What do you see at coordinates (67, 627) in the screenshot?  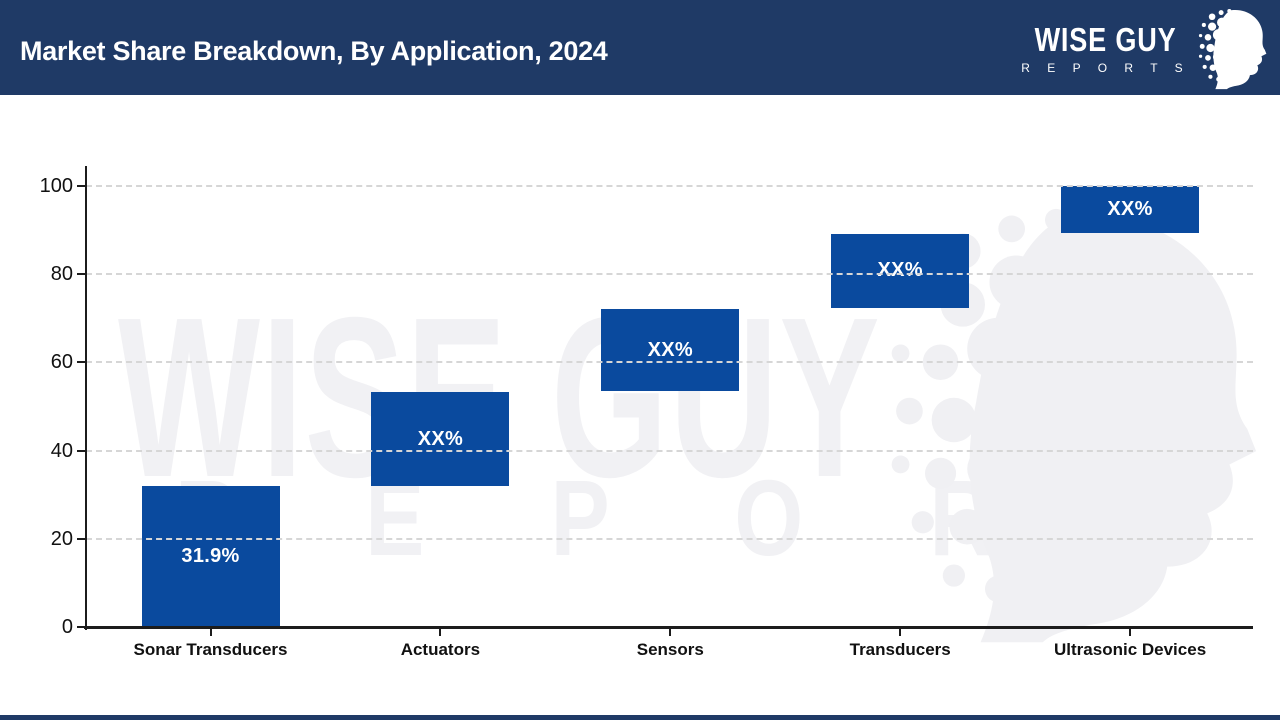 I see `y-tick-label-0: 0` at bounding box center [67, 627].